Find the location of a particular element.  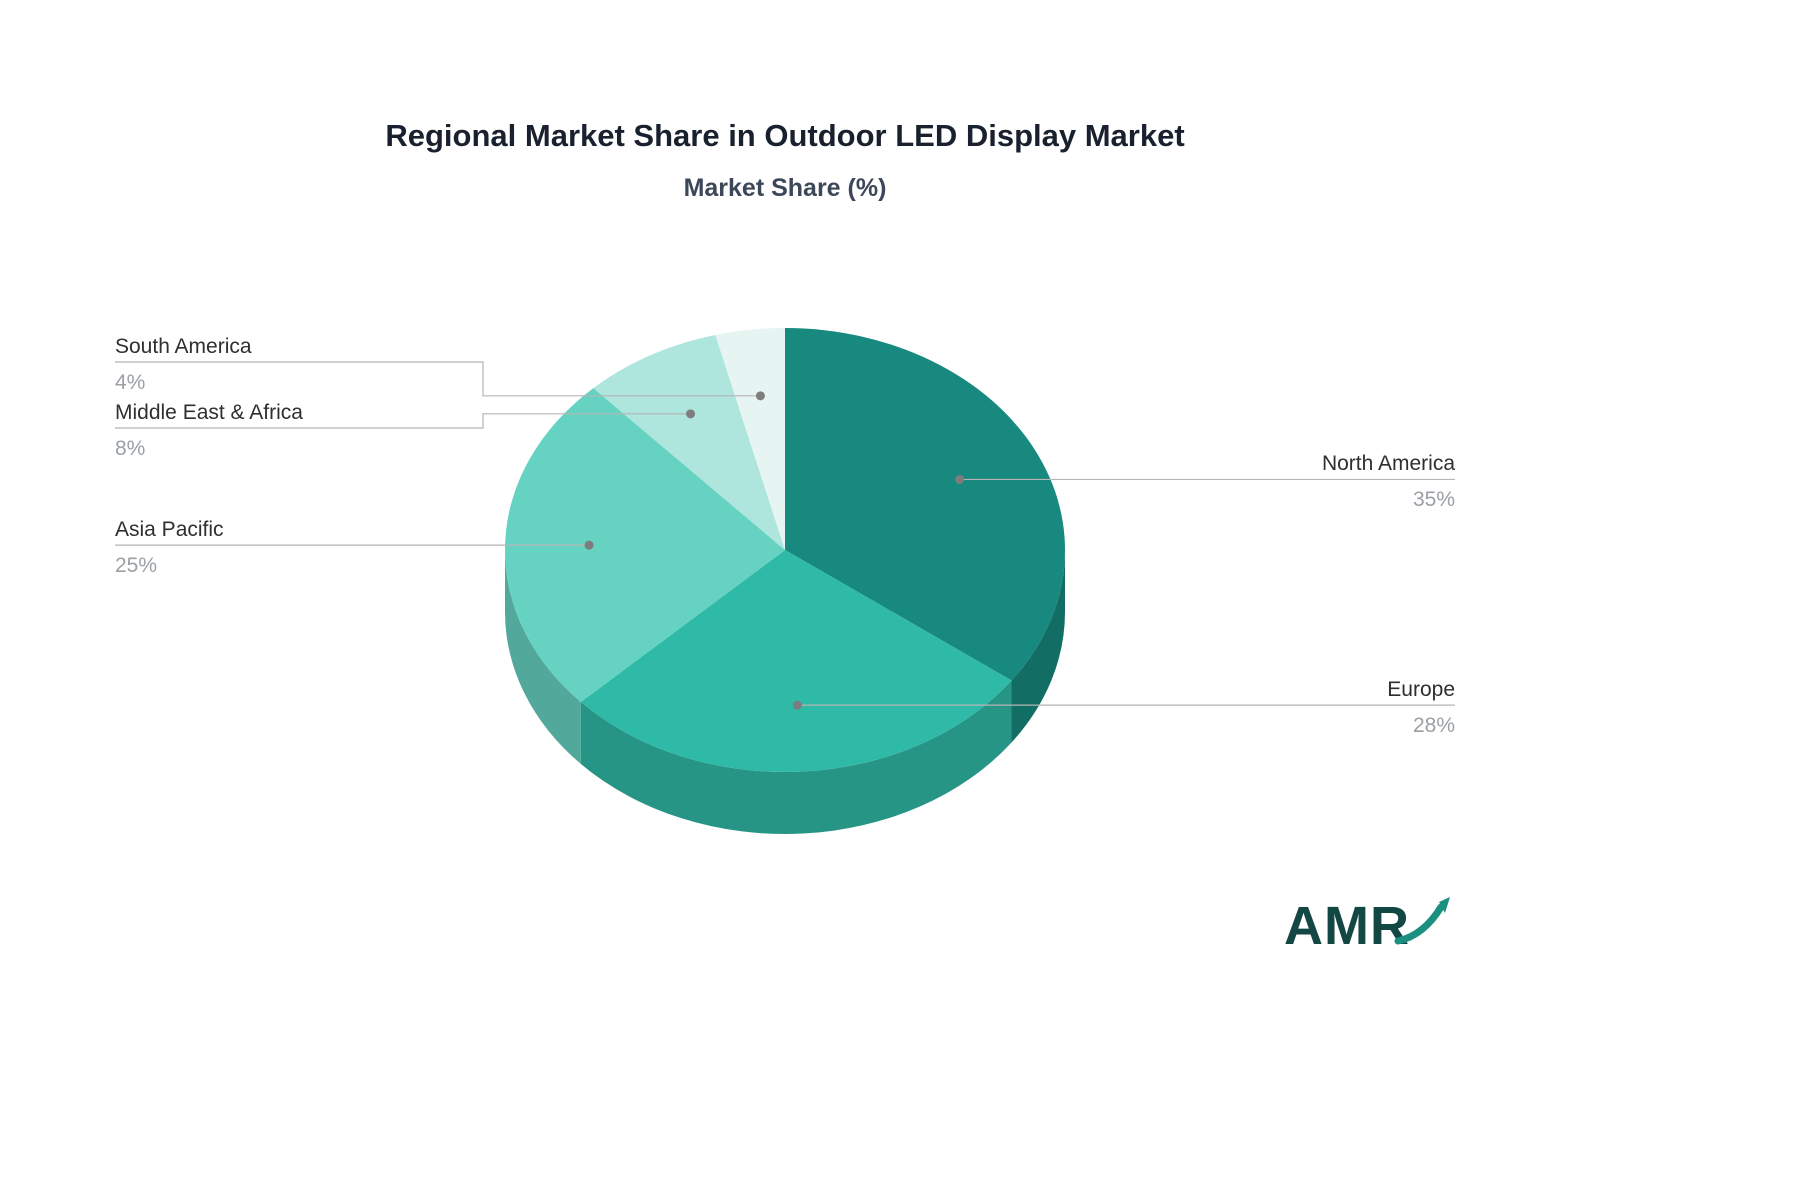

slice-label-middle-east-africa: Middle East & Africa is located at coordinates (209, 412).